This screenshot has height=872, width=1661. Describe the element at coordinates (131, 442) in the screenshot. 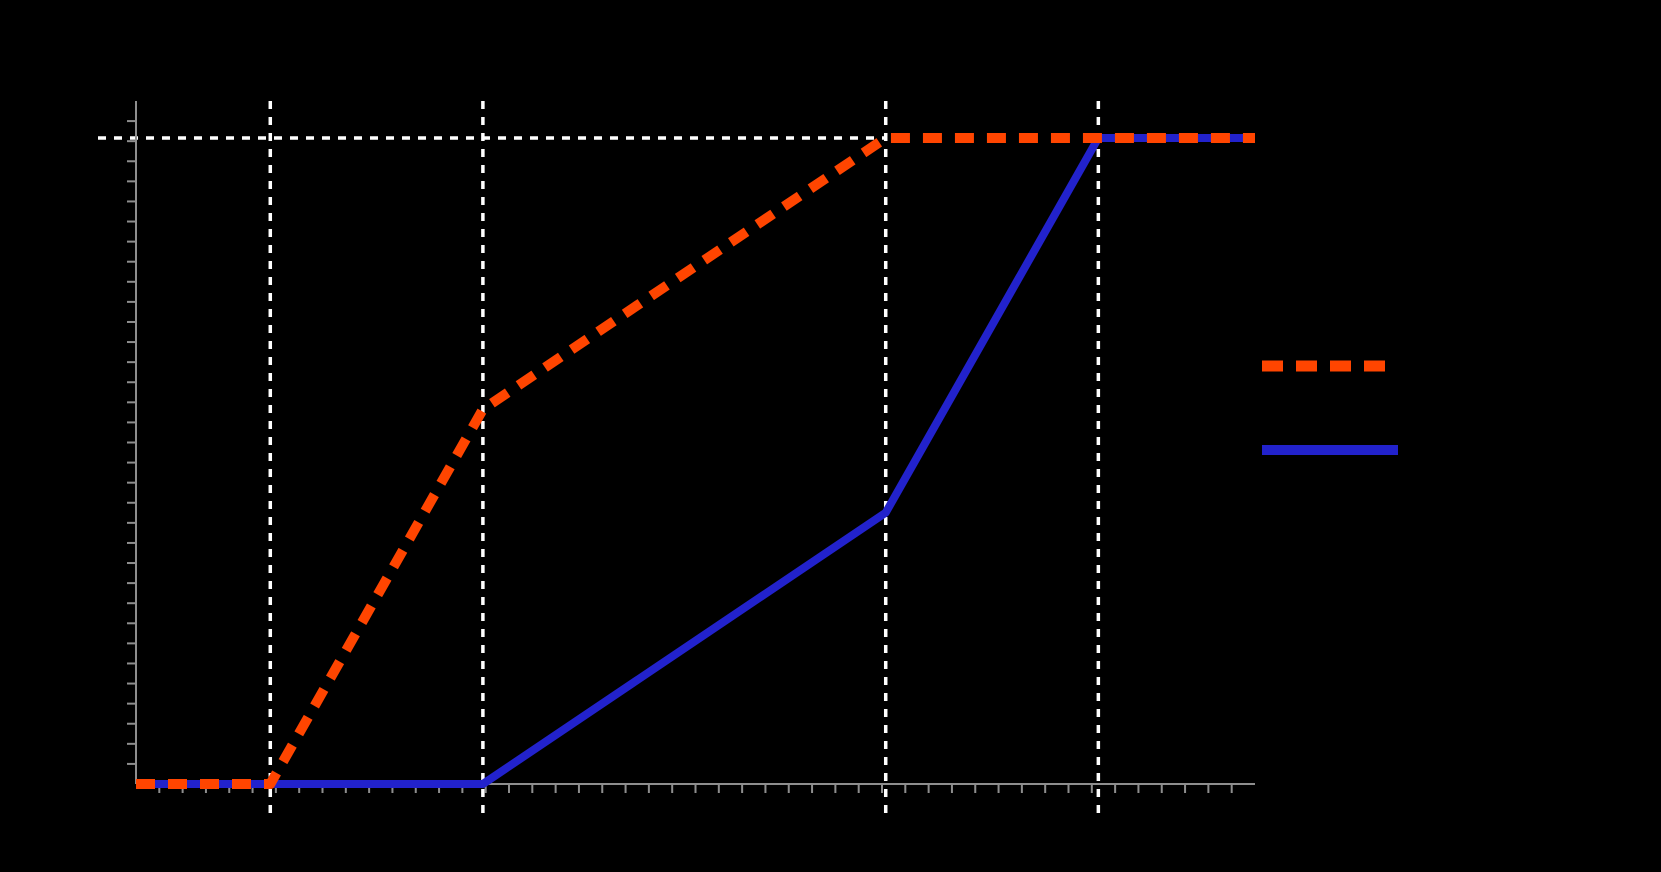

I see `y-axis-ticks` at that location.